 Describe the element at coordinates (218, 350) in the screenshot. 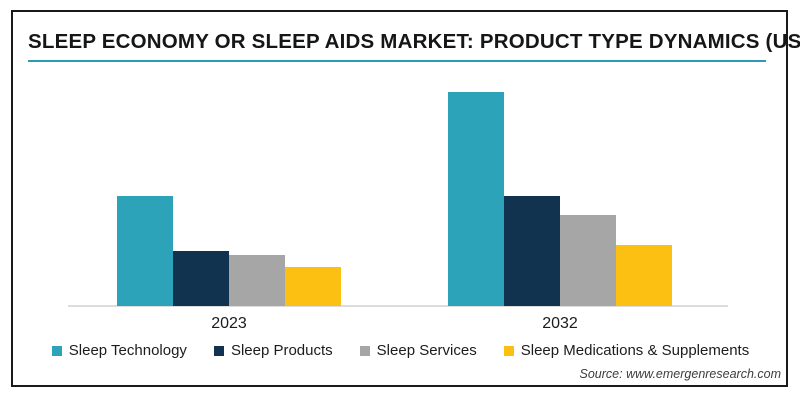

I see `legend-swatch-navy-icon` at that location.